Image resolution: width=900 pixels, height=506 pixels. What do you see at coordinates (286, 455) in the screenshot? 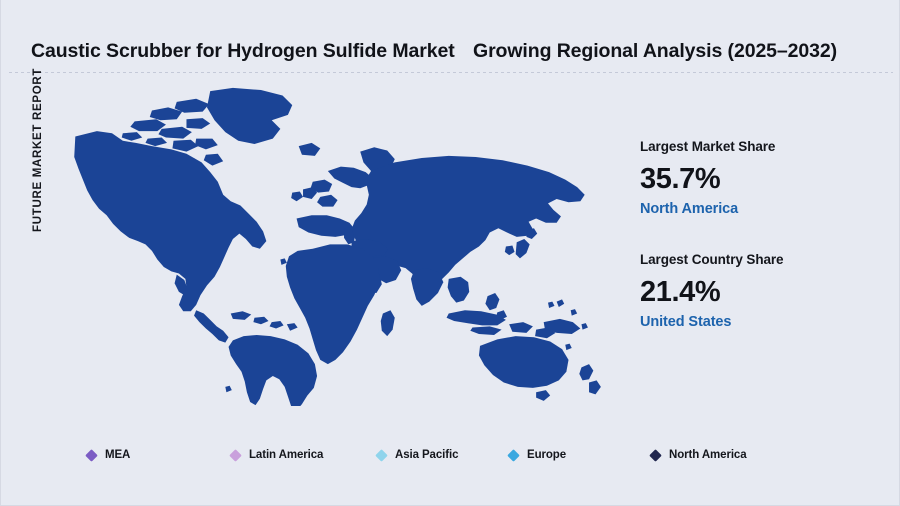
I see `legend-item-label: Latin America` at bounding box center [286, 455].